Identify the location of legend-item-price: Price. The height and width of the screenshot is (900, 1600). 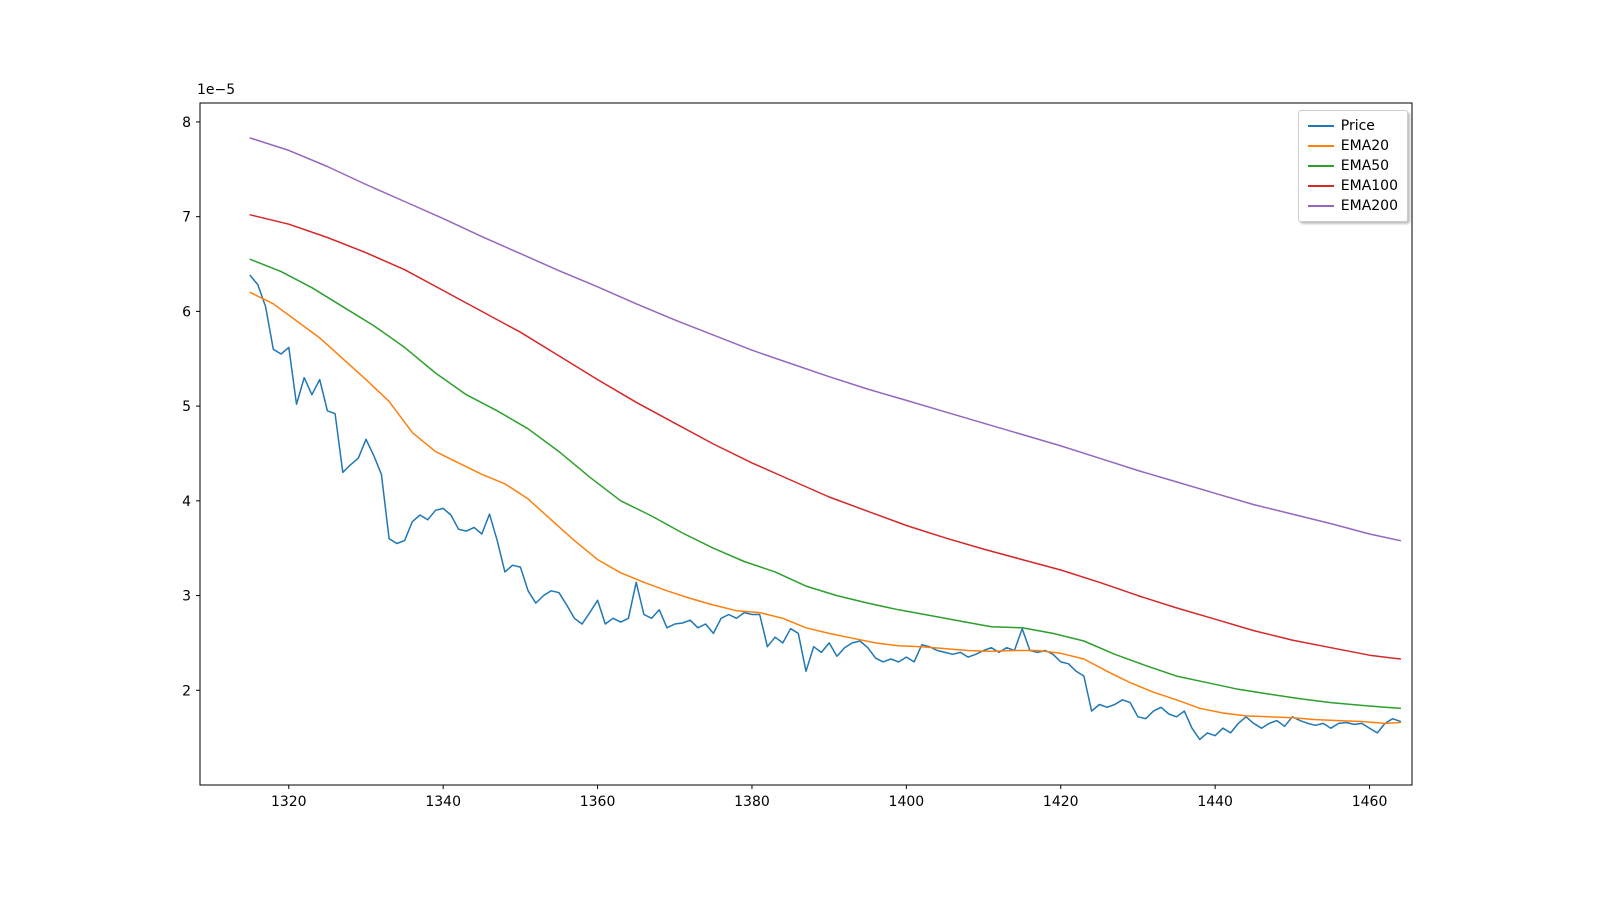
(1352, 126).